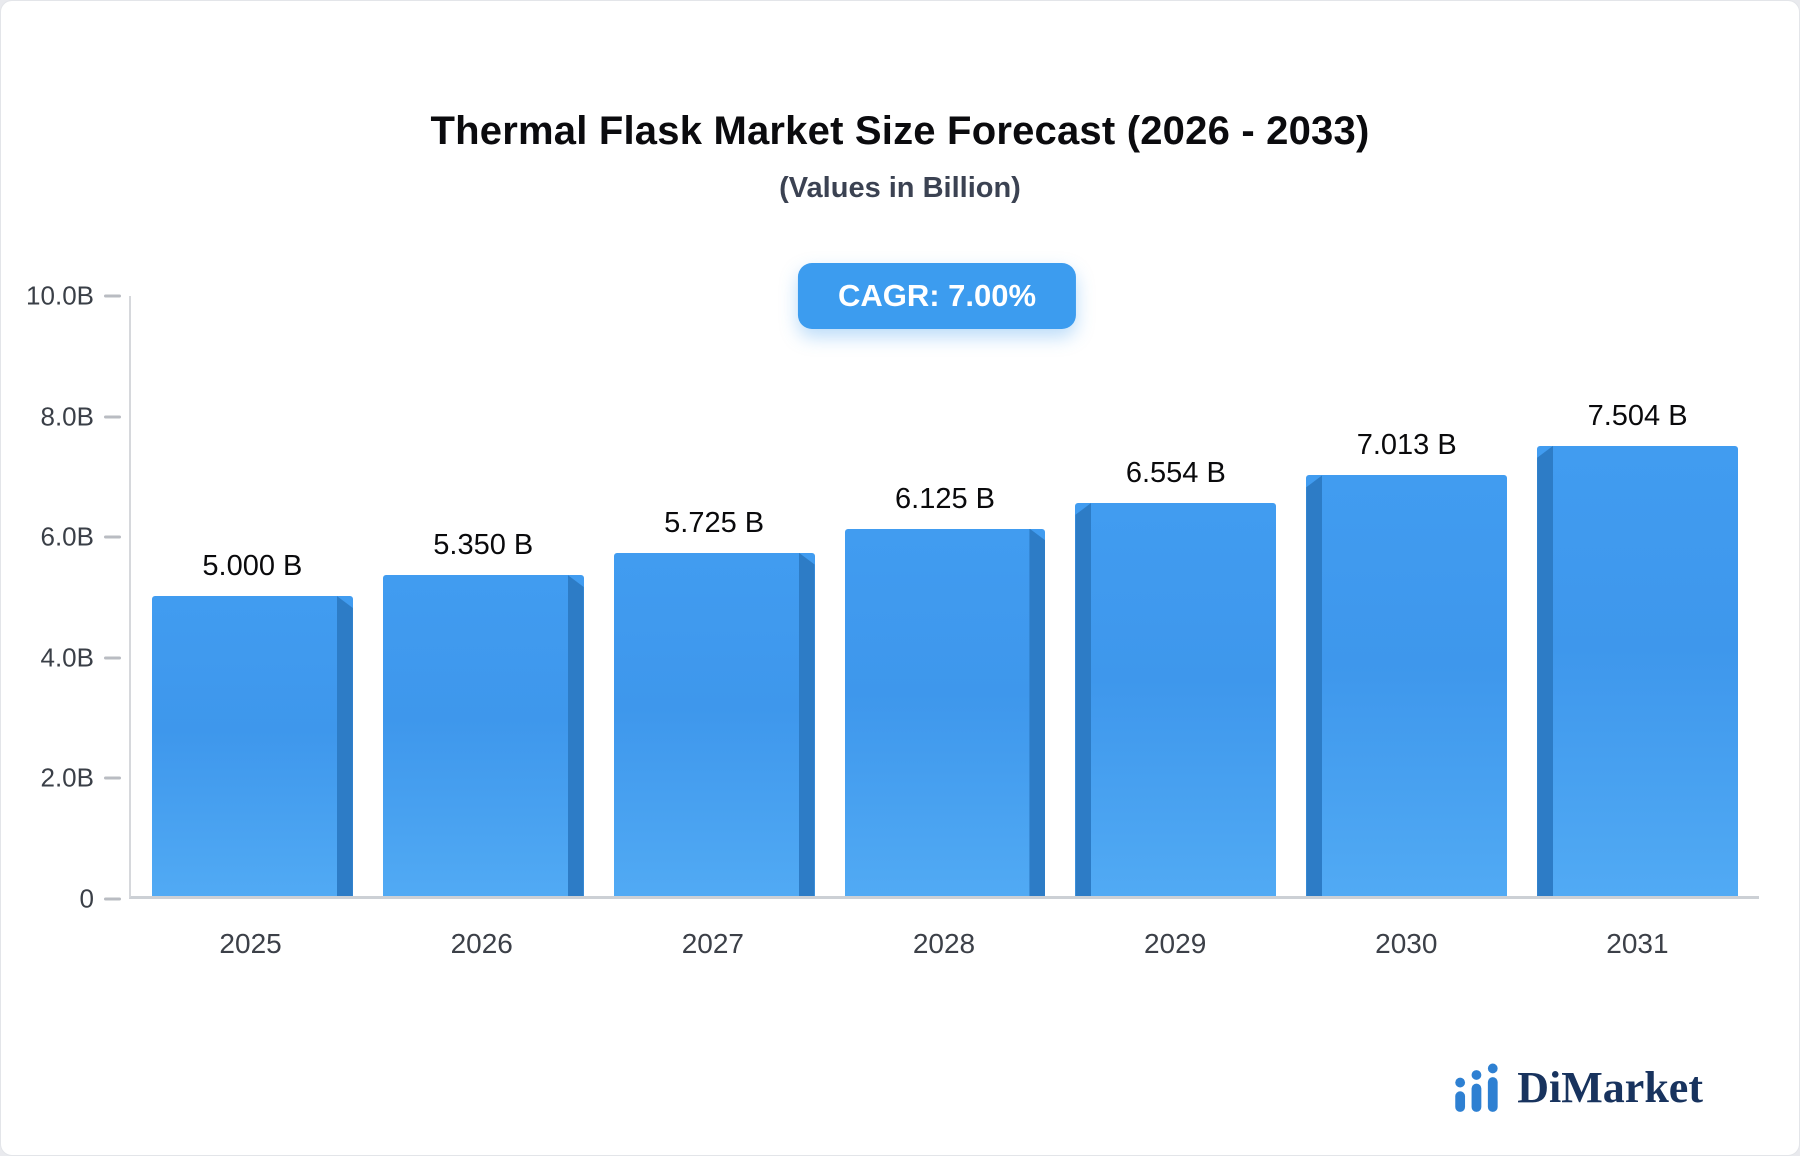 This screenshot has width=1800, height=1156. Describe the element at coordinates (60, 295) in the screenshot. I see `y-axis-tick-label: 10.0B` at that location.